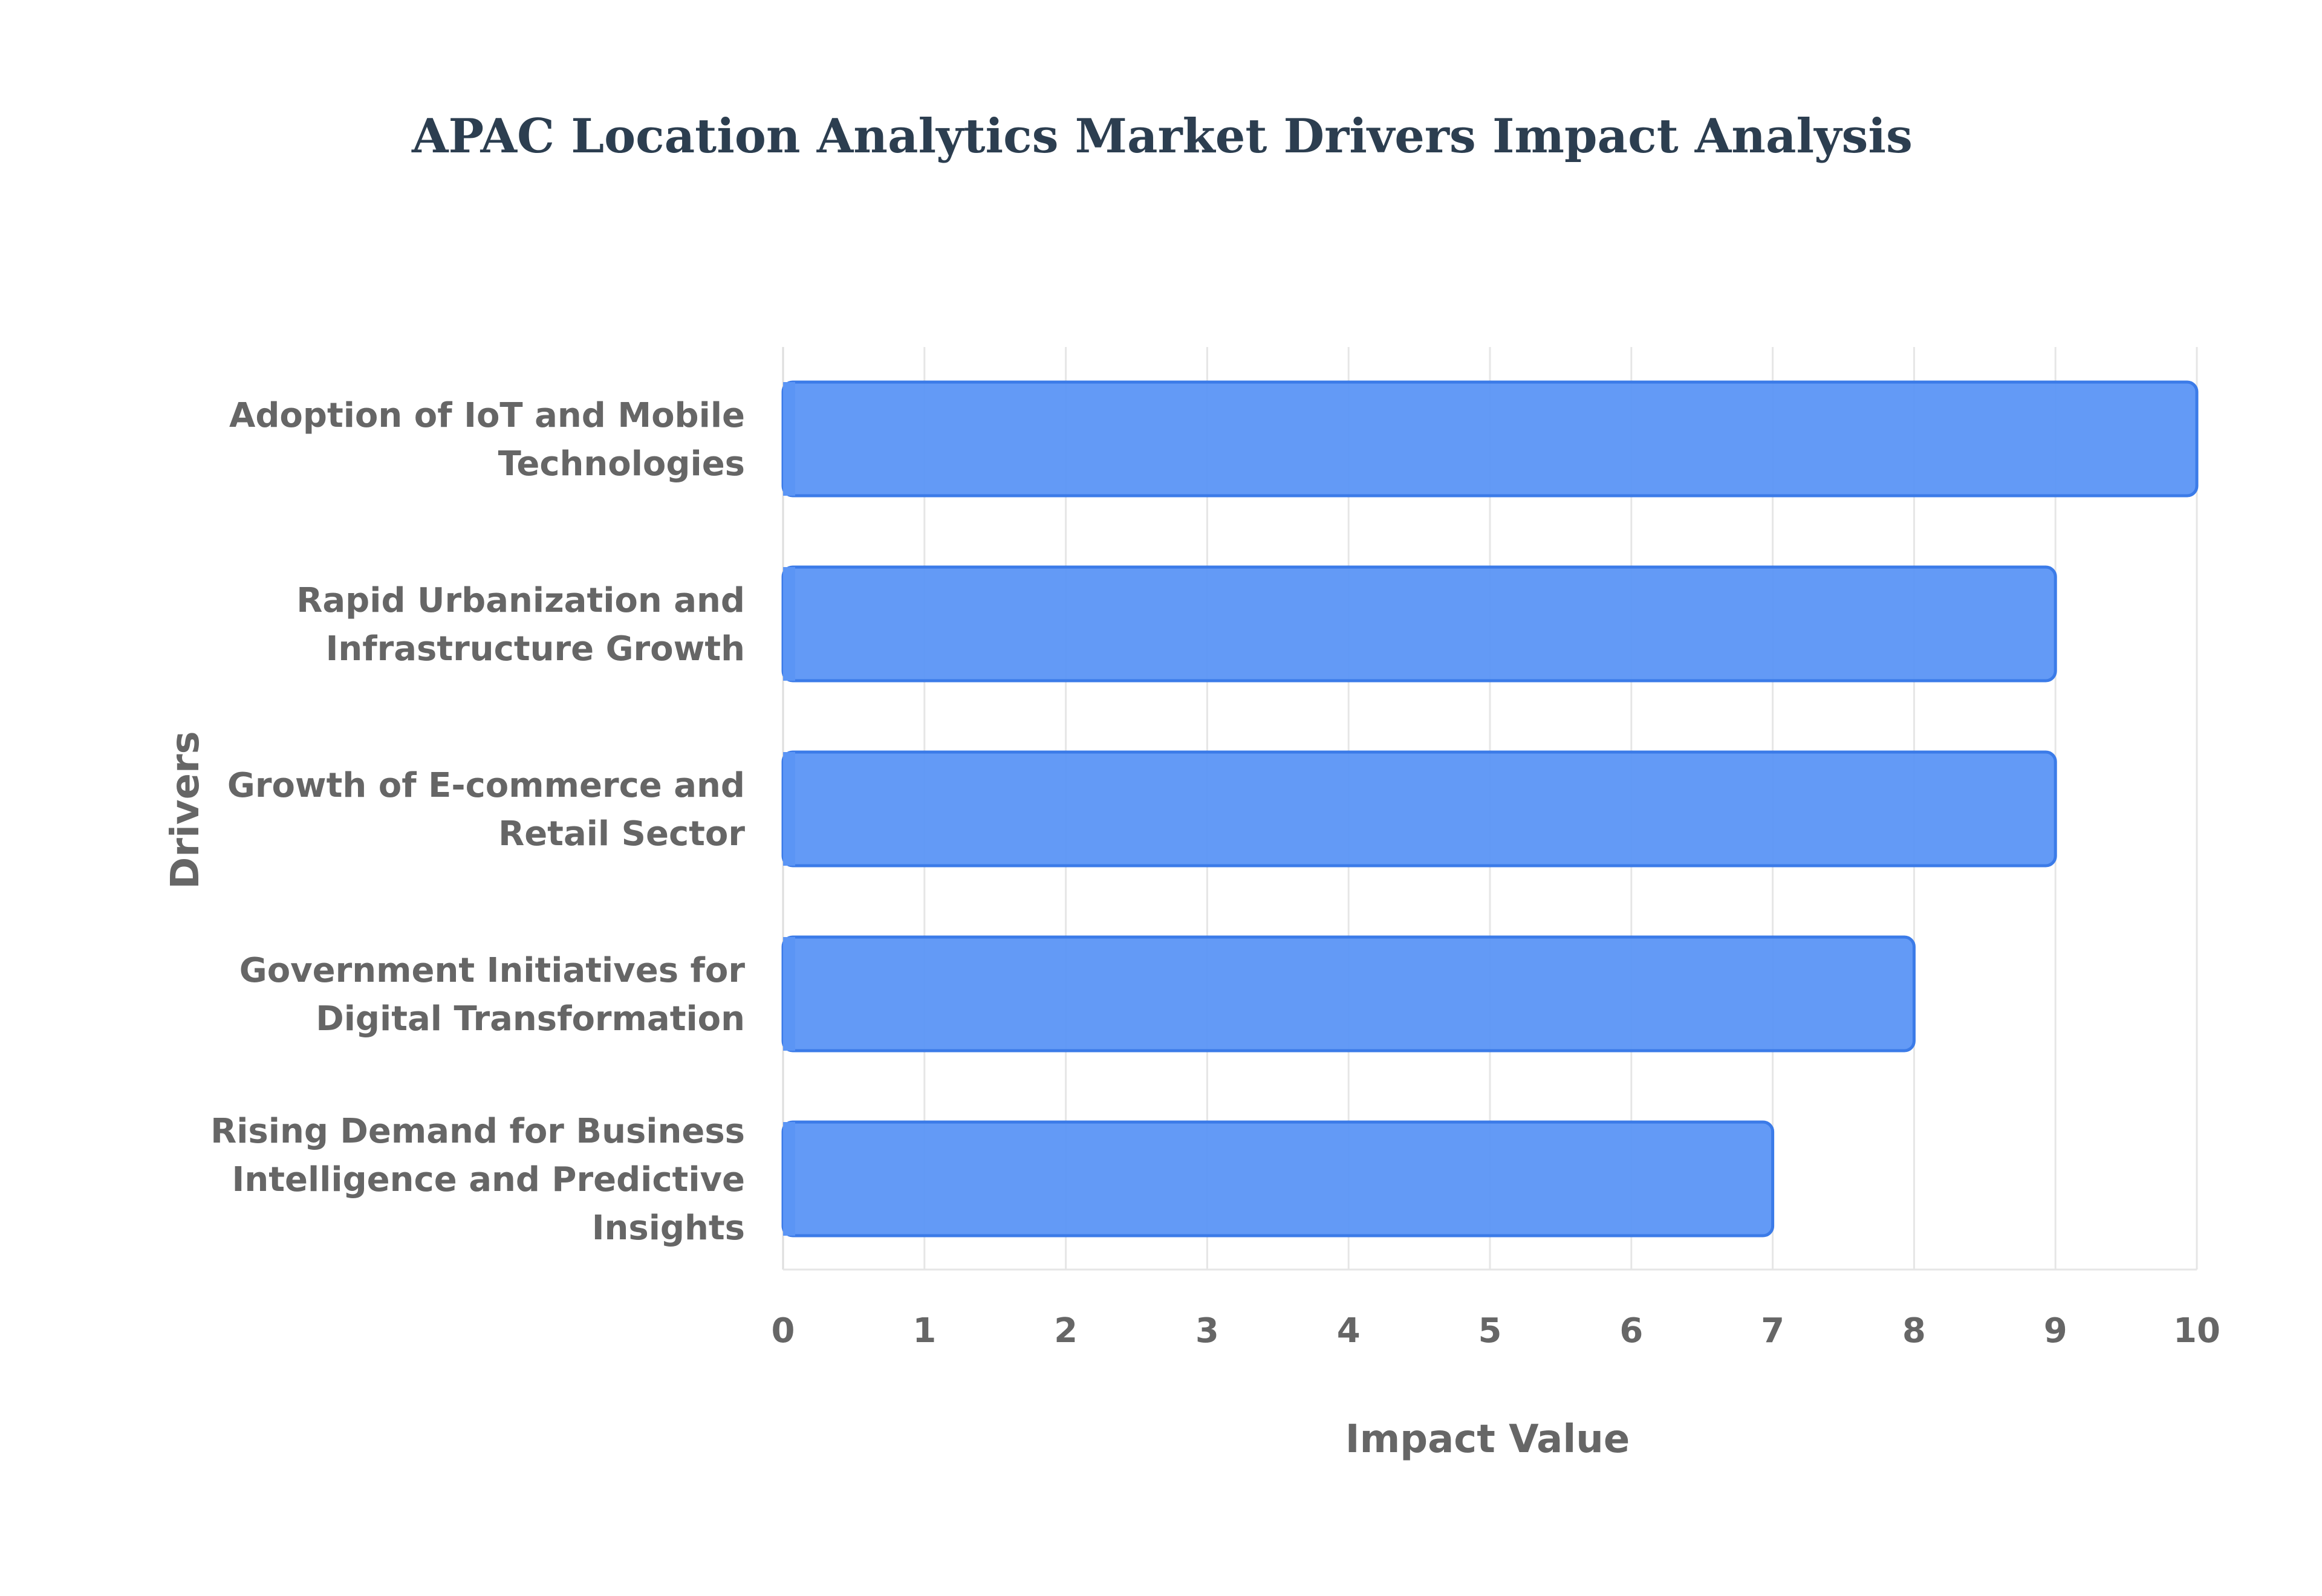 The height and width of the screenshot is (1596, 2322). I want to click on x-tick-label: 7, so click(1772, 1331).